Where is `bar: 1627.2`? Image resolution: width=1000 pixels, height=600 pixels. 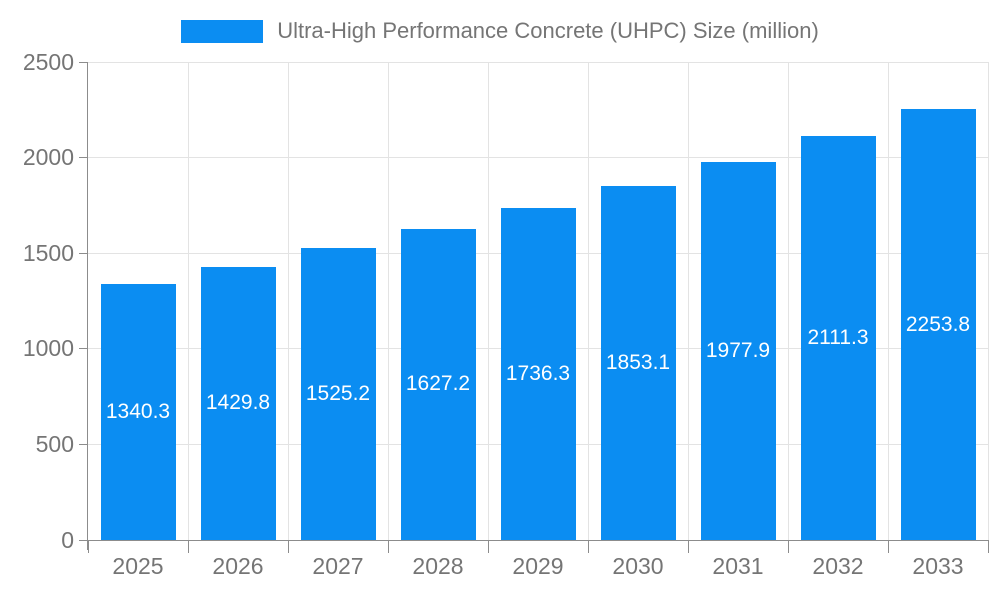 bar: 1627.2 is located at coordinates (438, 384).